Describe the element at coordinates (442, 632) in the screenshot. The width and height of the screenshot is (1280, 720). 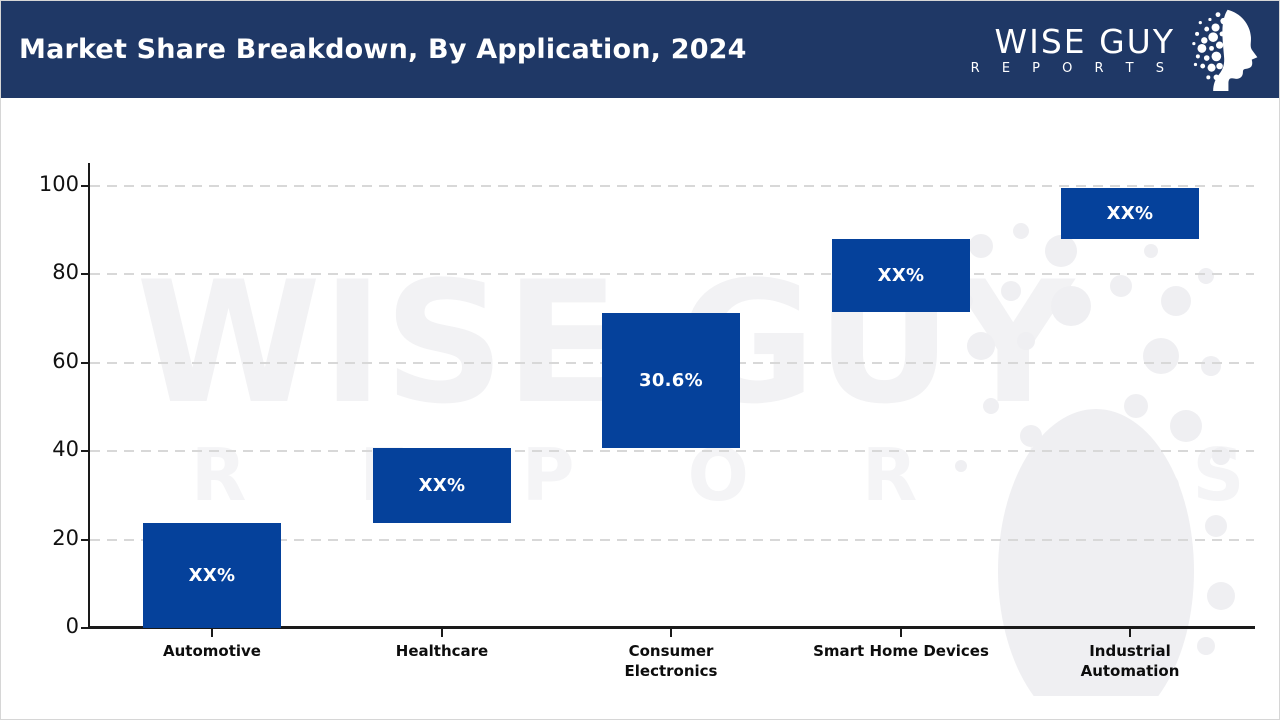
I see `x-tick-healthcare` at that location.